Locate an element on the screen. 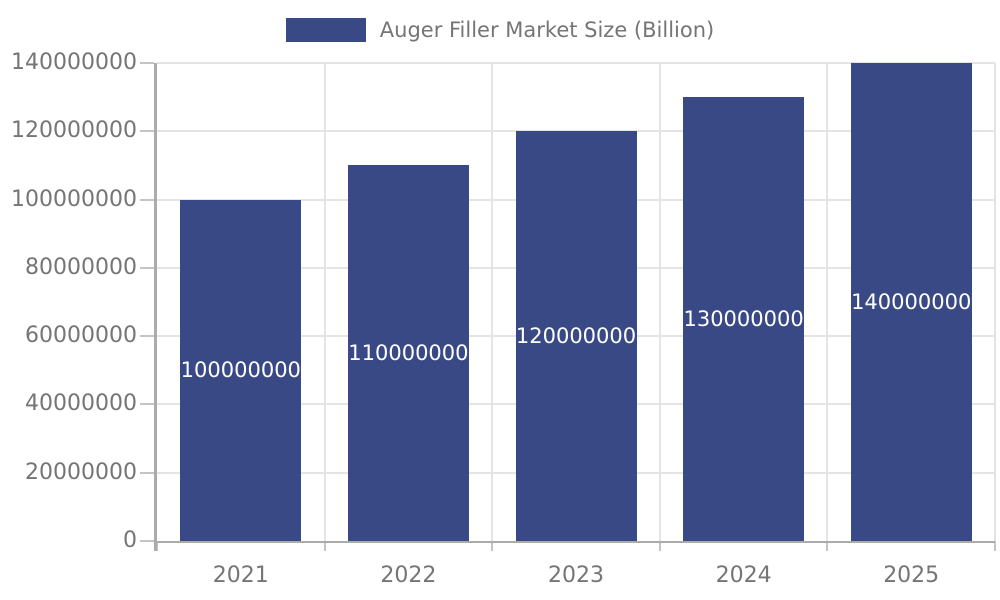  x-axis-category-label: 2021 is located at coordinates (240, 575).